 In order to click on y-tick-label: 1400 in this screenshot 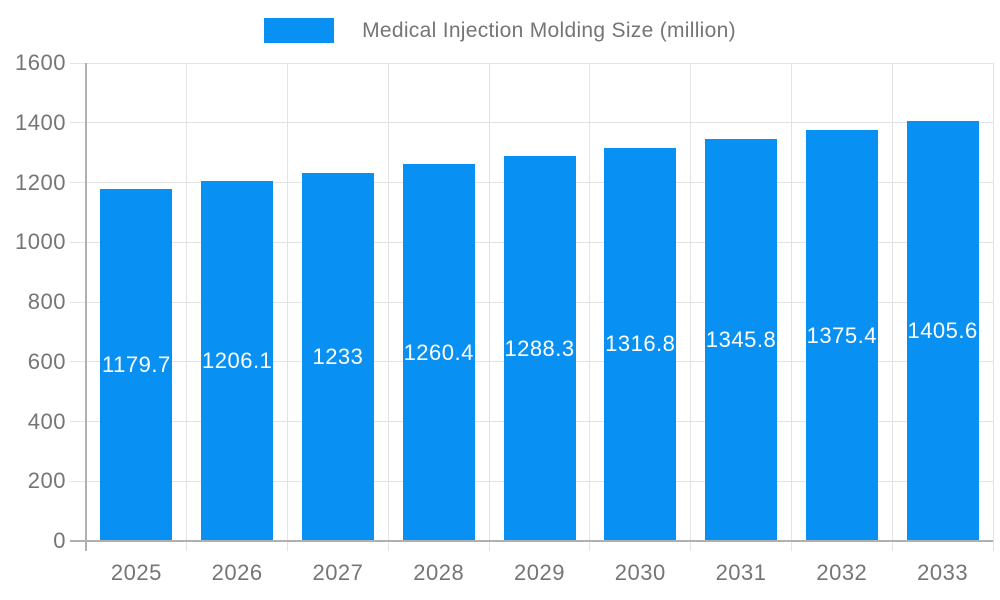, I will do `click(40, 122)`.